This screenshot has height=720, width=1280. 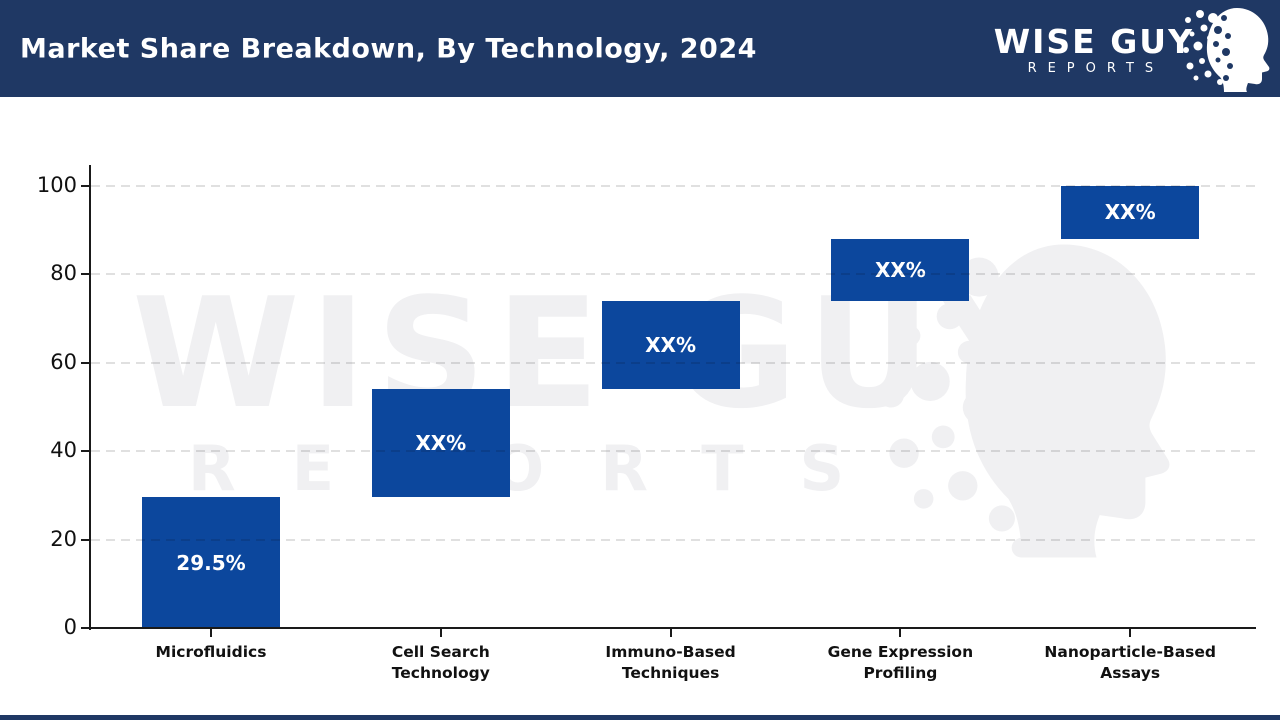 What do you see at coordinates (640, 717) in the screenshot?
I see `footer-band` at bounding box center [640, 717].